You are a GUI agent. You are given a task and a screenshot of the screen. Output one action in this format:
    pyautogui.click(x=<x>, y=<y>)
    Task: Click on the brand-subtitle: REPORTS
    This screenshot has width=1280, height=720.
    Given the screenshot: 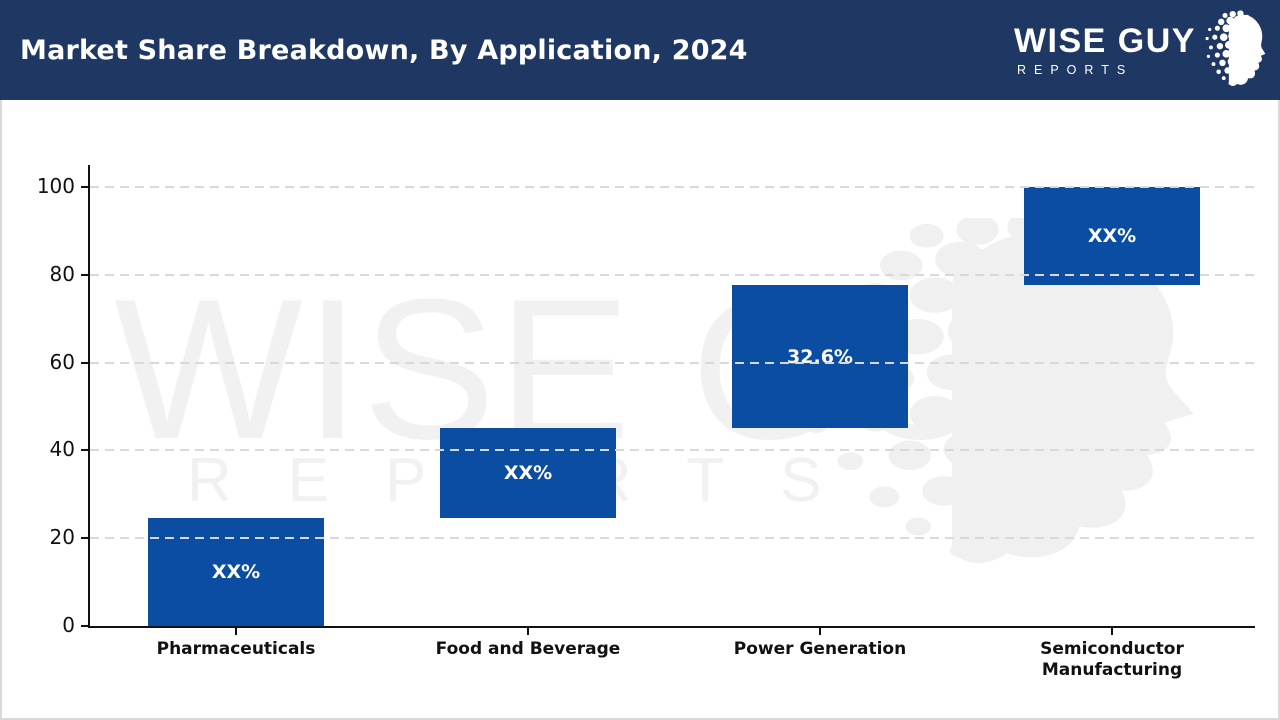 What is the action you would take?
    pyautogui.click(x=1075, y=69)
    